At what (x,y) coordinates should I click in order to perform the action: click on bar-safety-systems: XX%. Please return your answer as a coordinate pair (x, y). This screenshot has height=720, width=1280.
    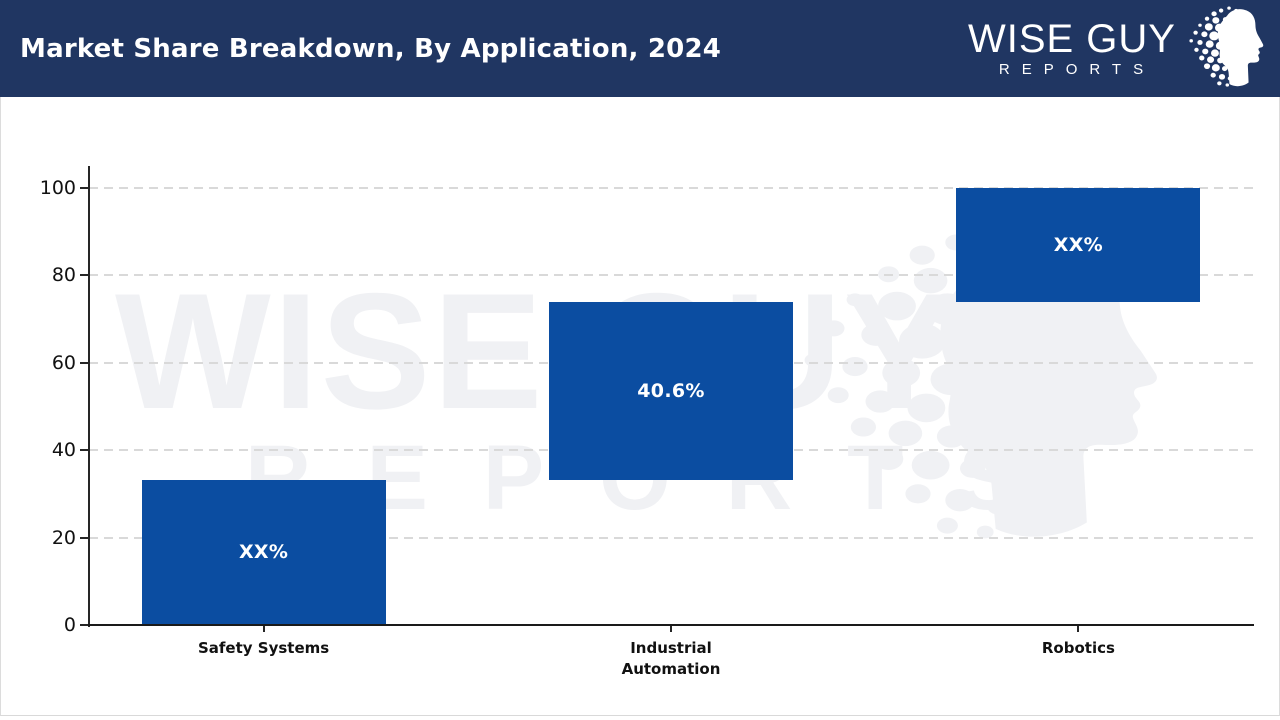
    Looking at the image, I should click on (263, 552).